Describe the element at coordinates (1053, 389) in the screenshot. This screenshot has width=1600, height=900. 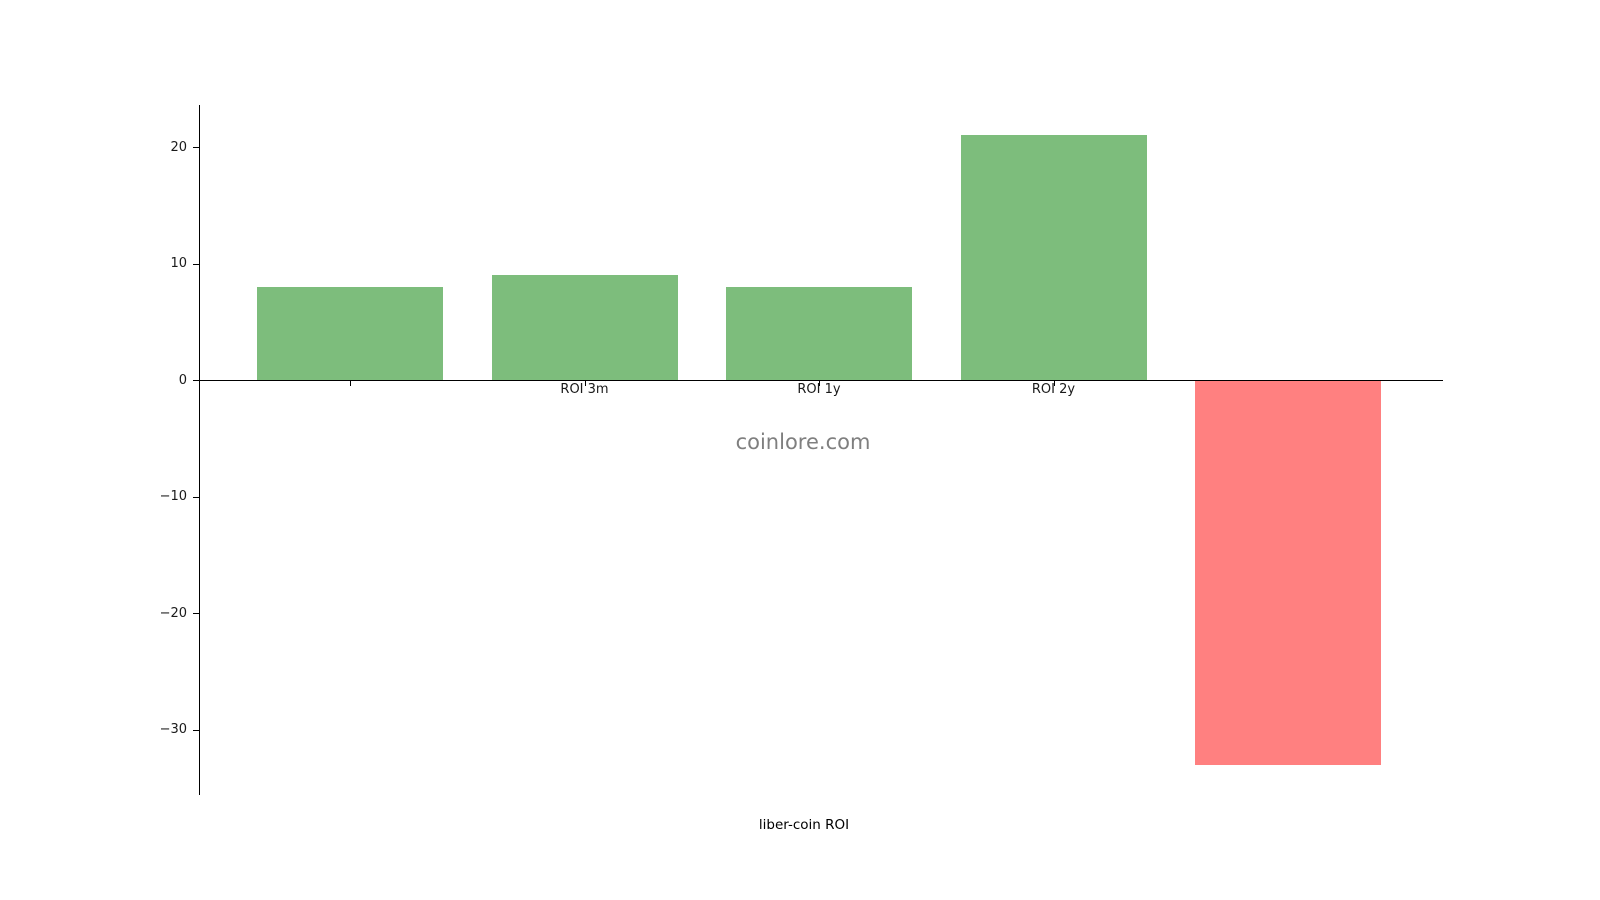
I see `x-tick-label: ROI 2y` at that location.